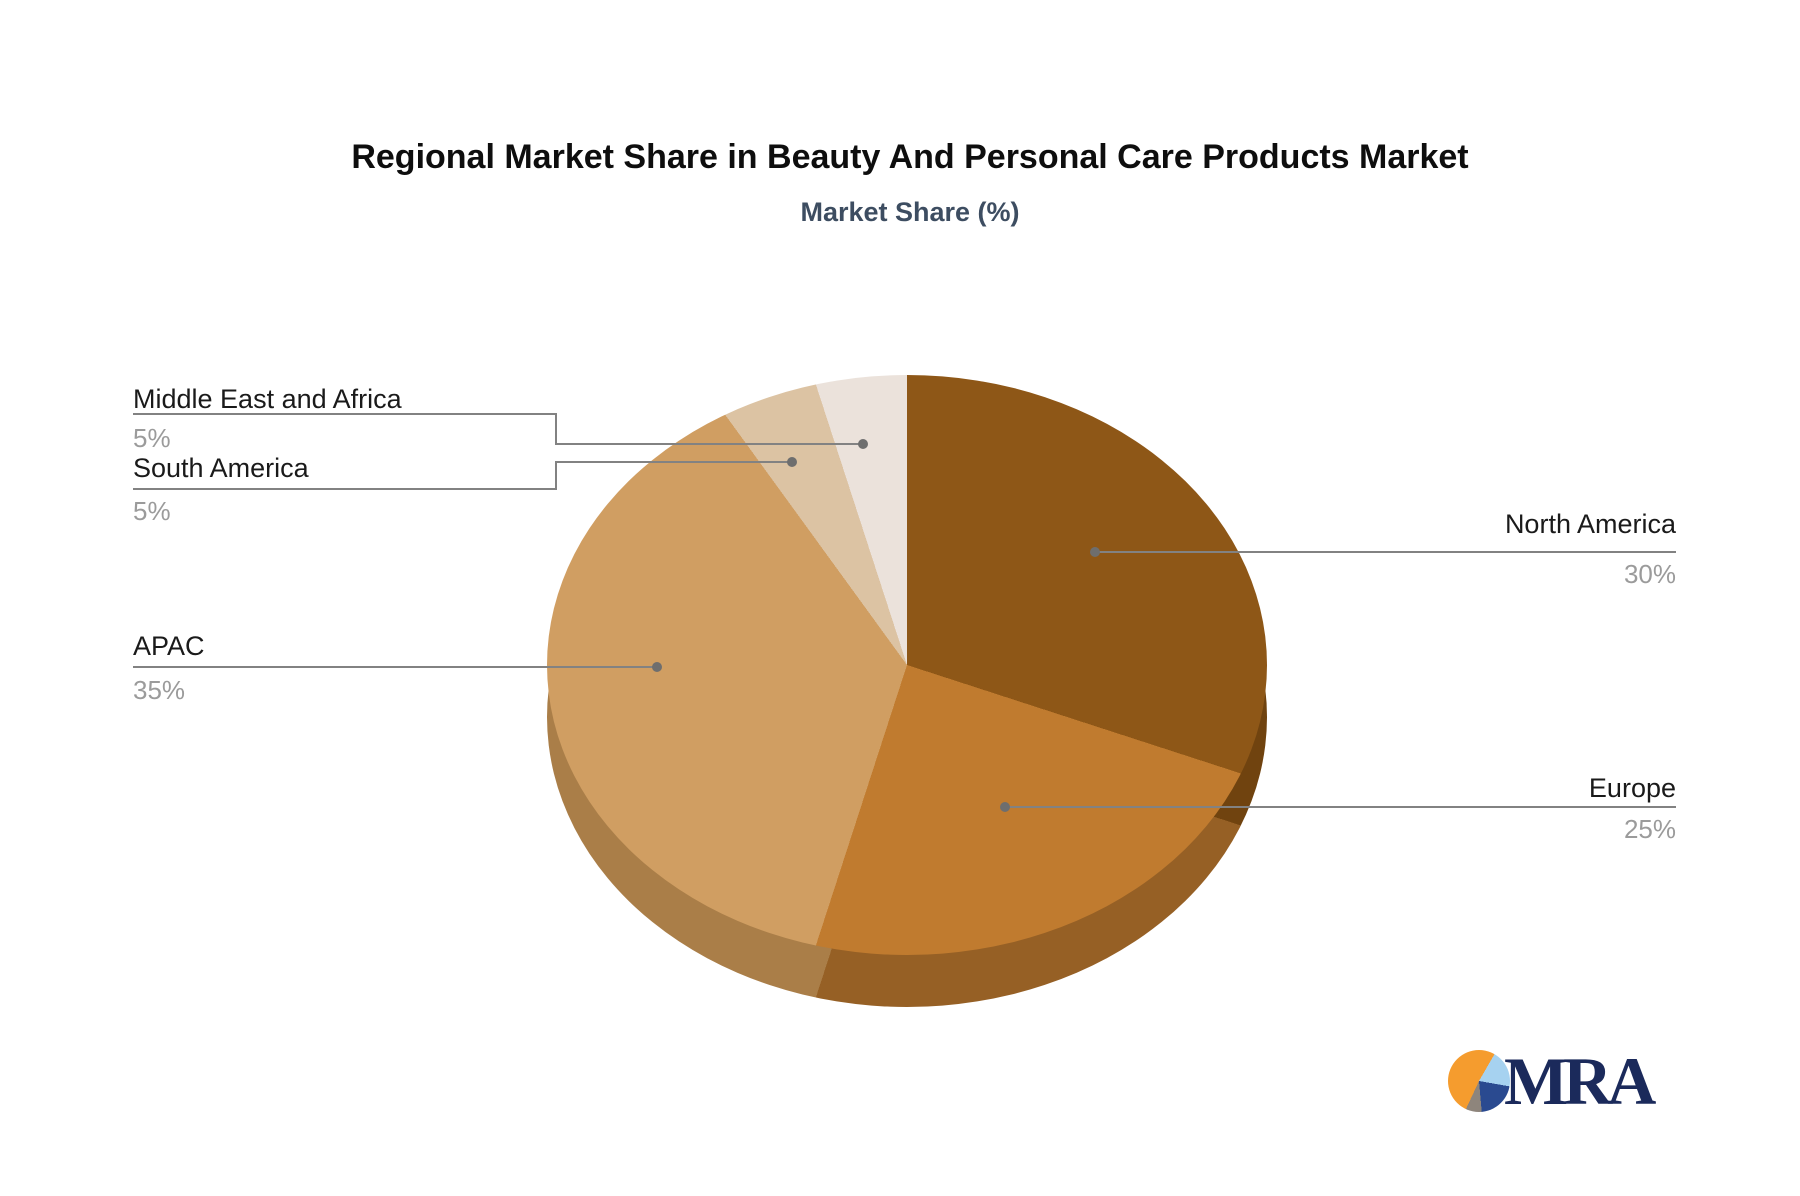  I want to click on callout-label-south-america: South America, so click(221, 468).